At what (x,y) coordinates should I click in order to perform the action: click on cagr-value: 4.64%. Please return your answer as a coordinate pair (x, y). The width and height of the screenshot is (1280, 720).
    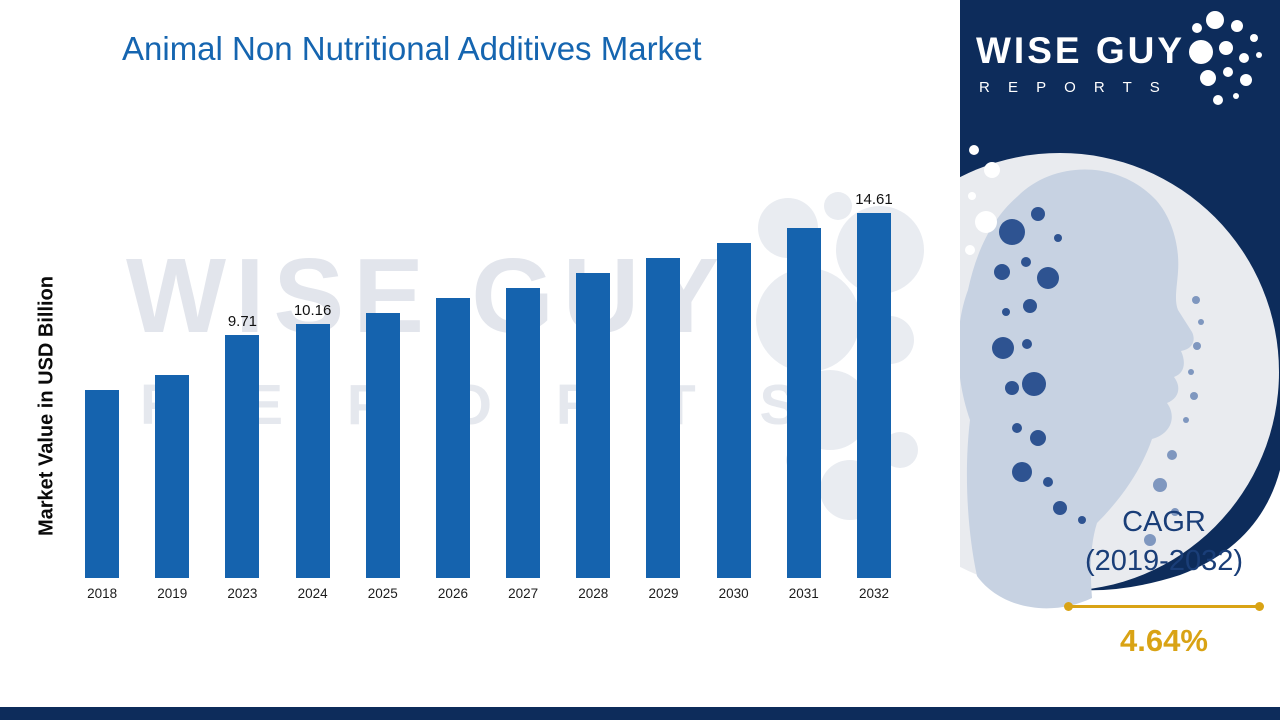
    Looking at the image, I should click on (1164, 640).